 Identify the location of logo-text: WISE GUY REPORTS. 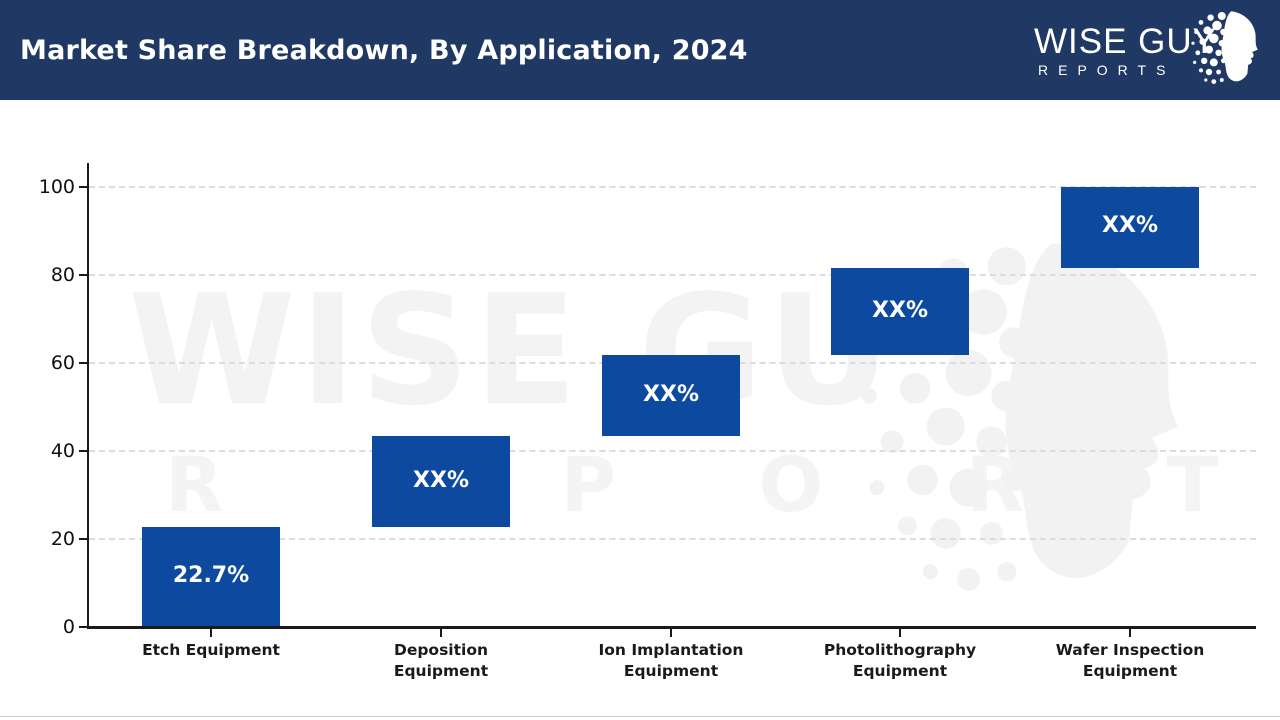
(1126, 50).